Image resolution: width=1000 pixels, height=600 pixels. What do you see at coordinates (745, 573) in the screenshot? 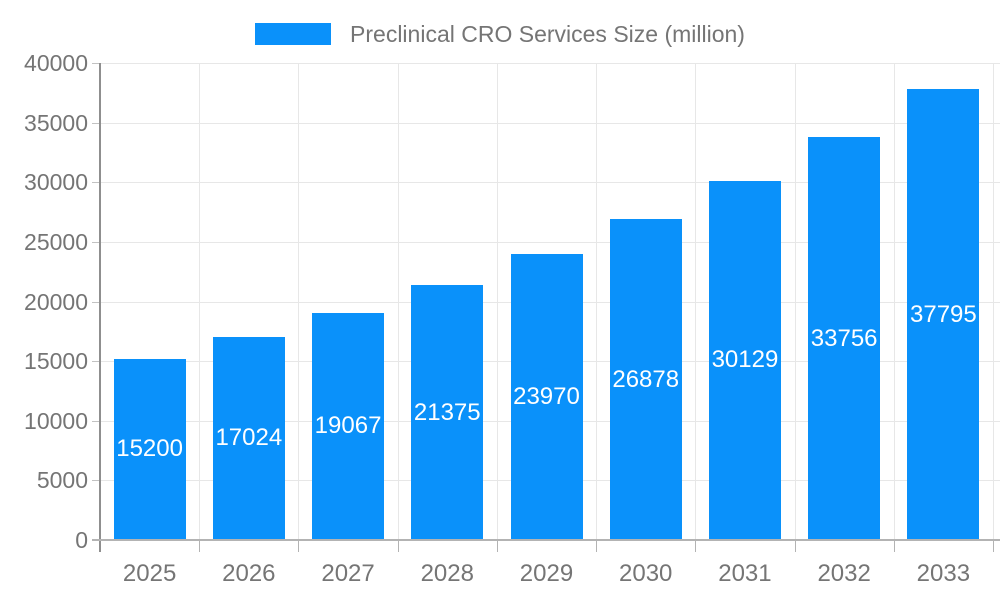
I see `x-tick-label: 2031` at bounding box center [745, 573].